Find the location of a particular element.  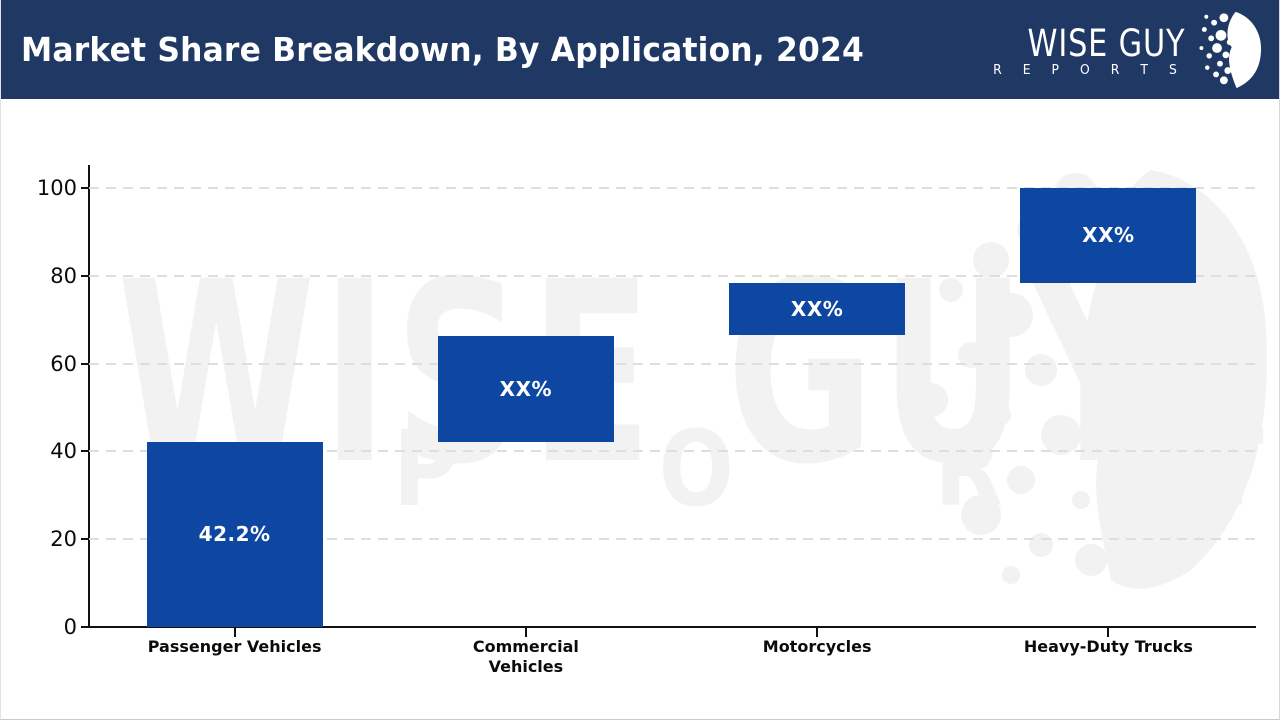

y-tick-label-40: 40 is located at coordinates (63, 451).